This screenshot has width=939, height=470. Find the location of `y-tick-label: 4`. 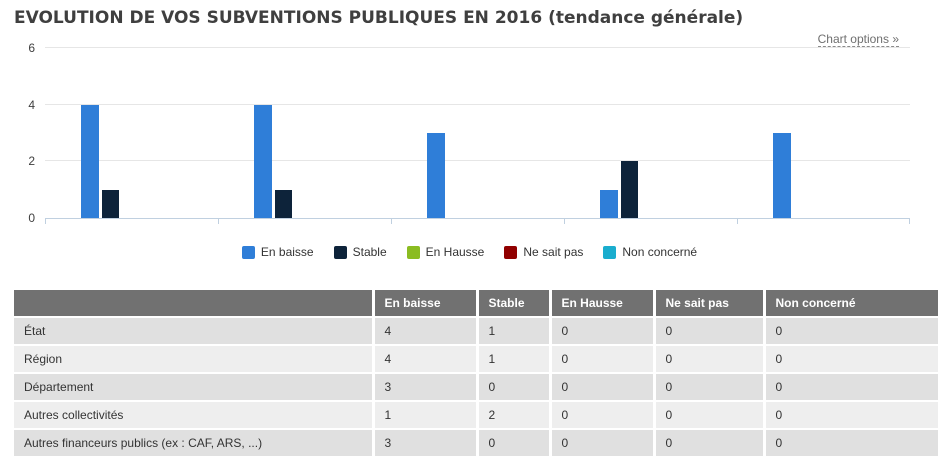

y-tick-label: 4 is located at coordinates (31, 104).